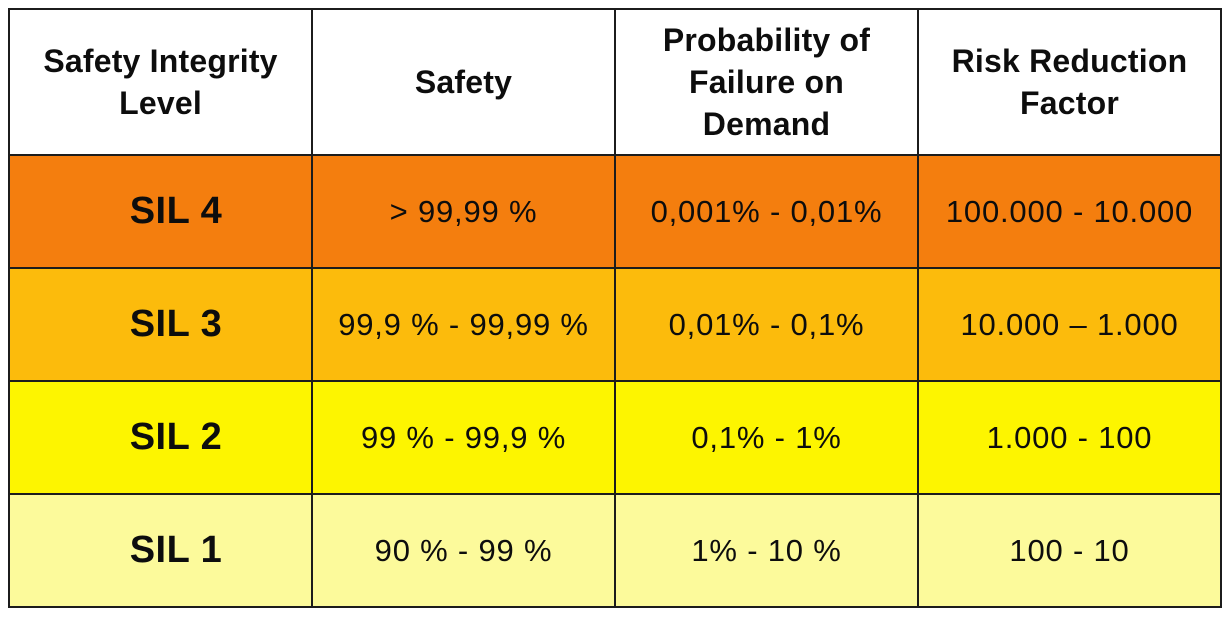 This screenshot has height=617, width=1231. I want to click on sil4-level-cell: SIL 4, so click(160, 211).